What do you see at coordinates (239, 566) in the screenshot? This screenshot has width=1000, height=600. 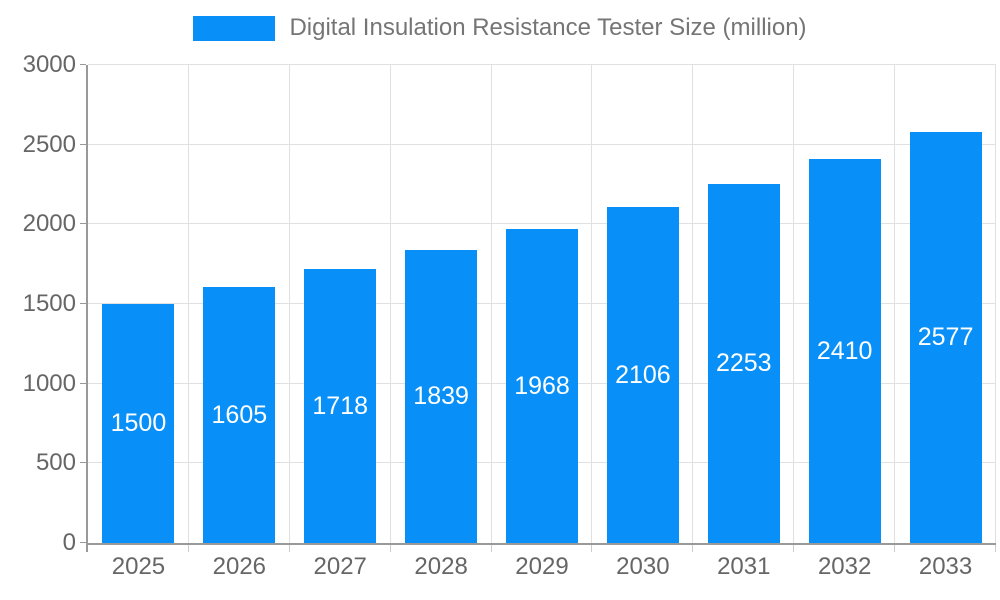 I see `x-tick-label: 2026` at bounding box center [239, 566].